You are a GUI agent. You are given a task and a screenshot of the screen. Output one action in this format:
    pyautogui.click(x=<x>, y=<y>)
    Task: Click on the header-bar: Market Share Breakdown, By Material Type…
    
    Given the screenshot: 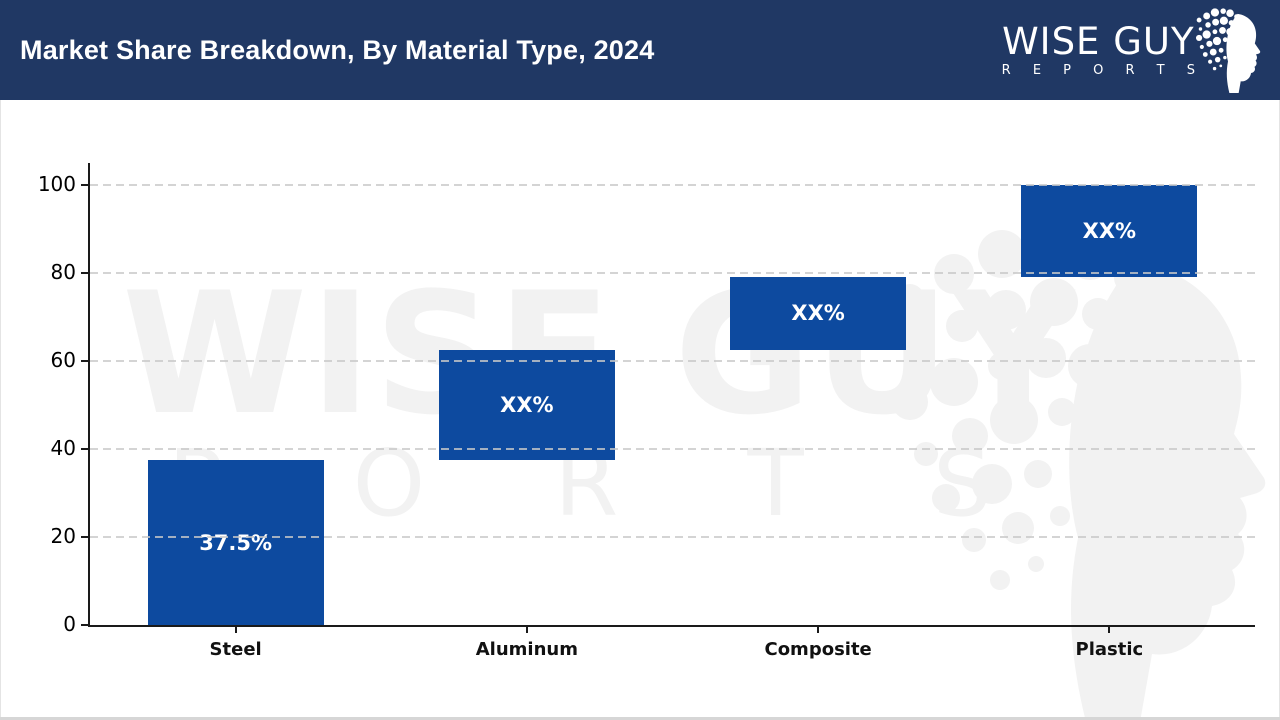 What is the action you would take?
    pyautogui.click(x=640, y=50)
    